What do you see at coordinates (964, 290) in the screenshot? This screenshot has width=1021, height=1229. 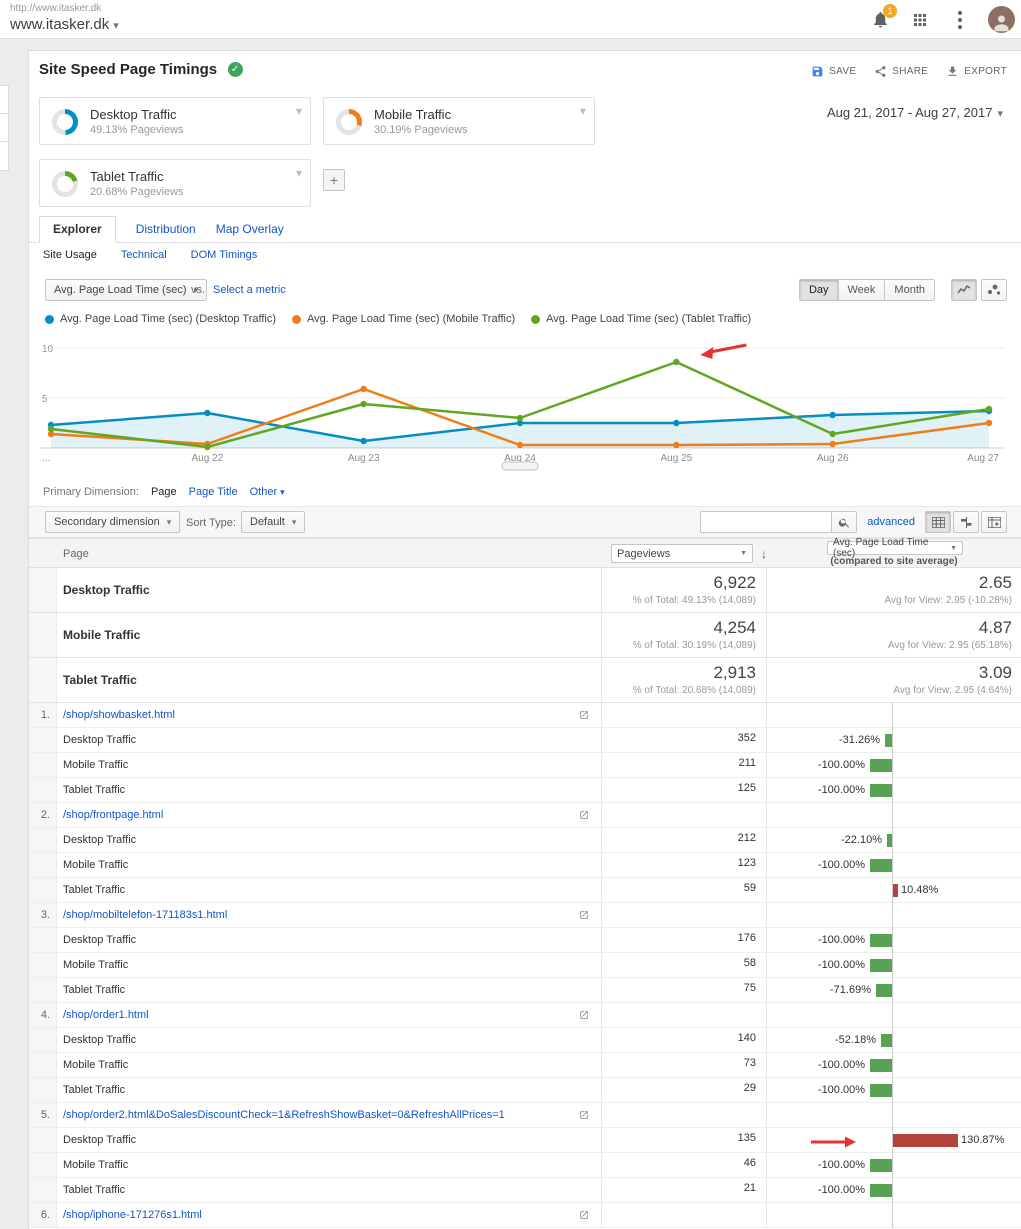 I see `line-chart-view-button` at bounding box center [964, 290].